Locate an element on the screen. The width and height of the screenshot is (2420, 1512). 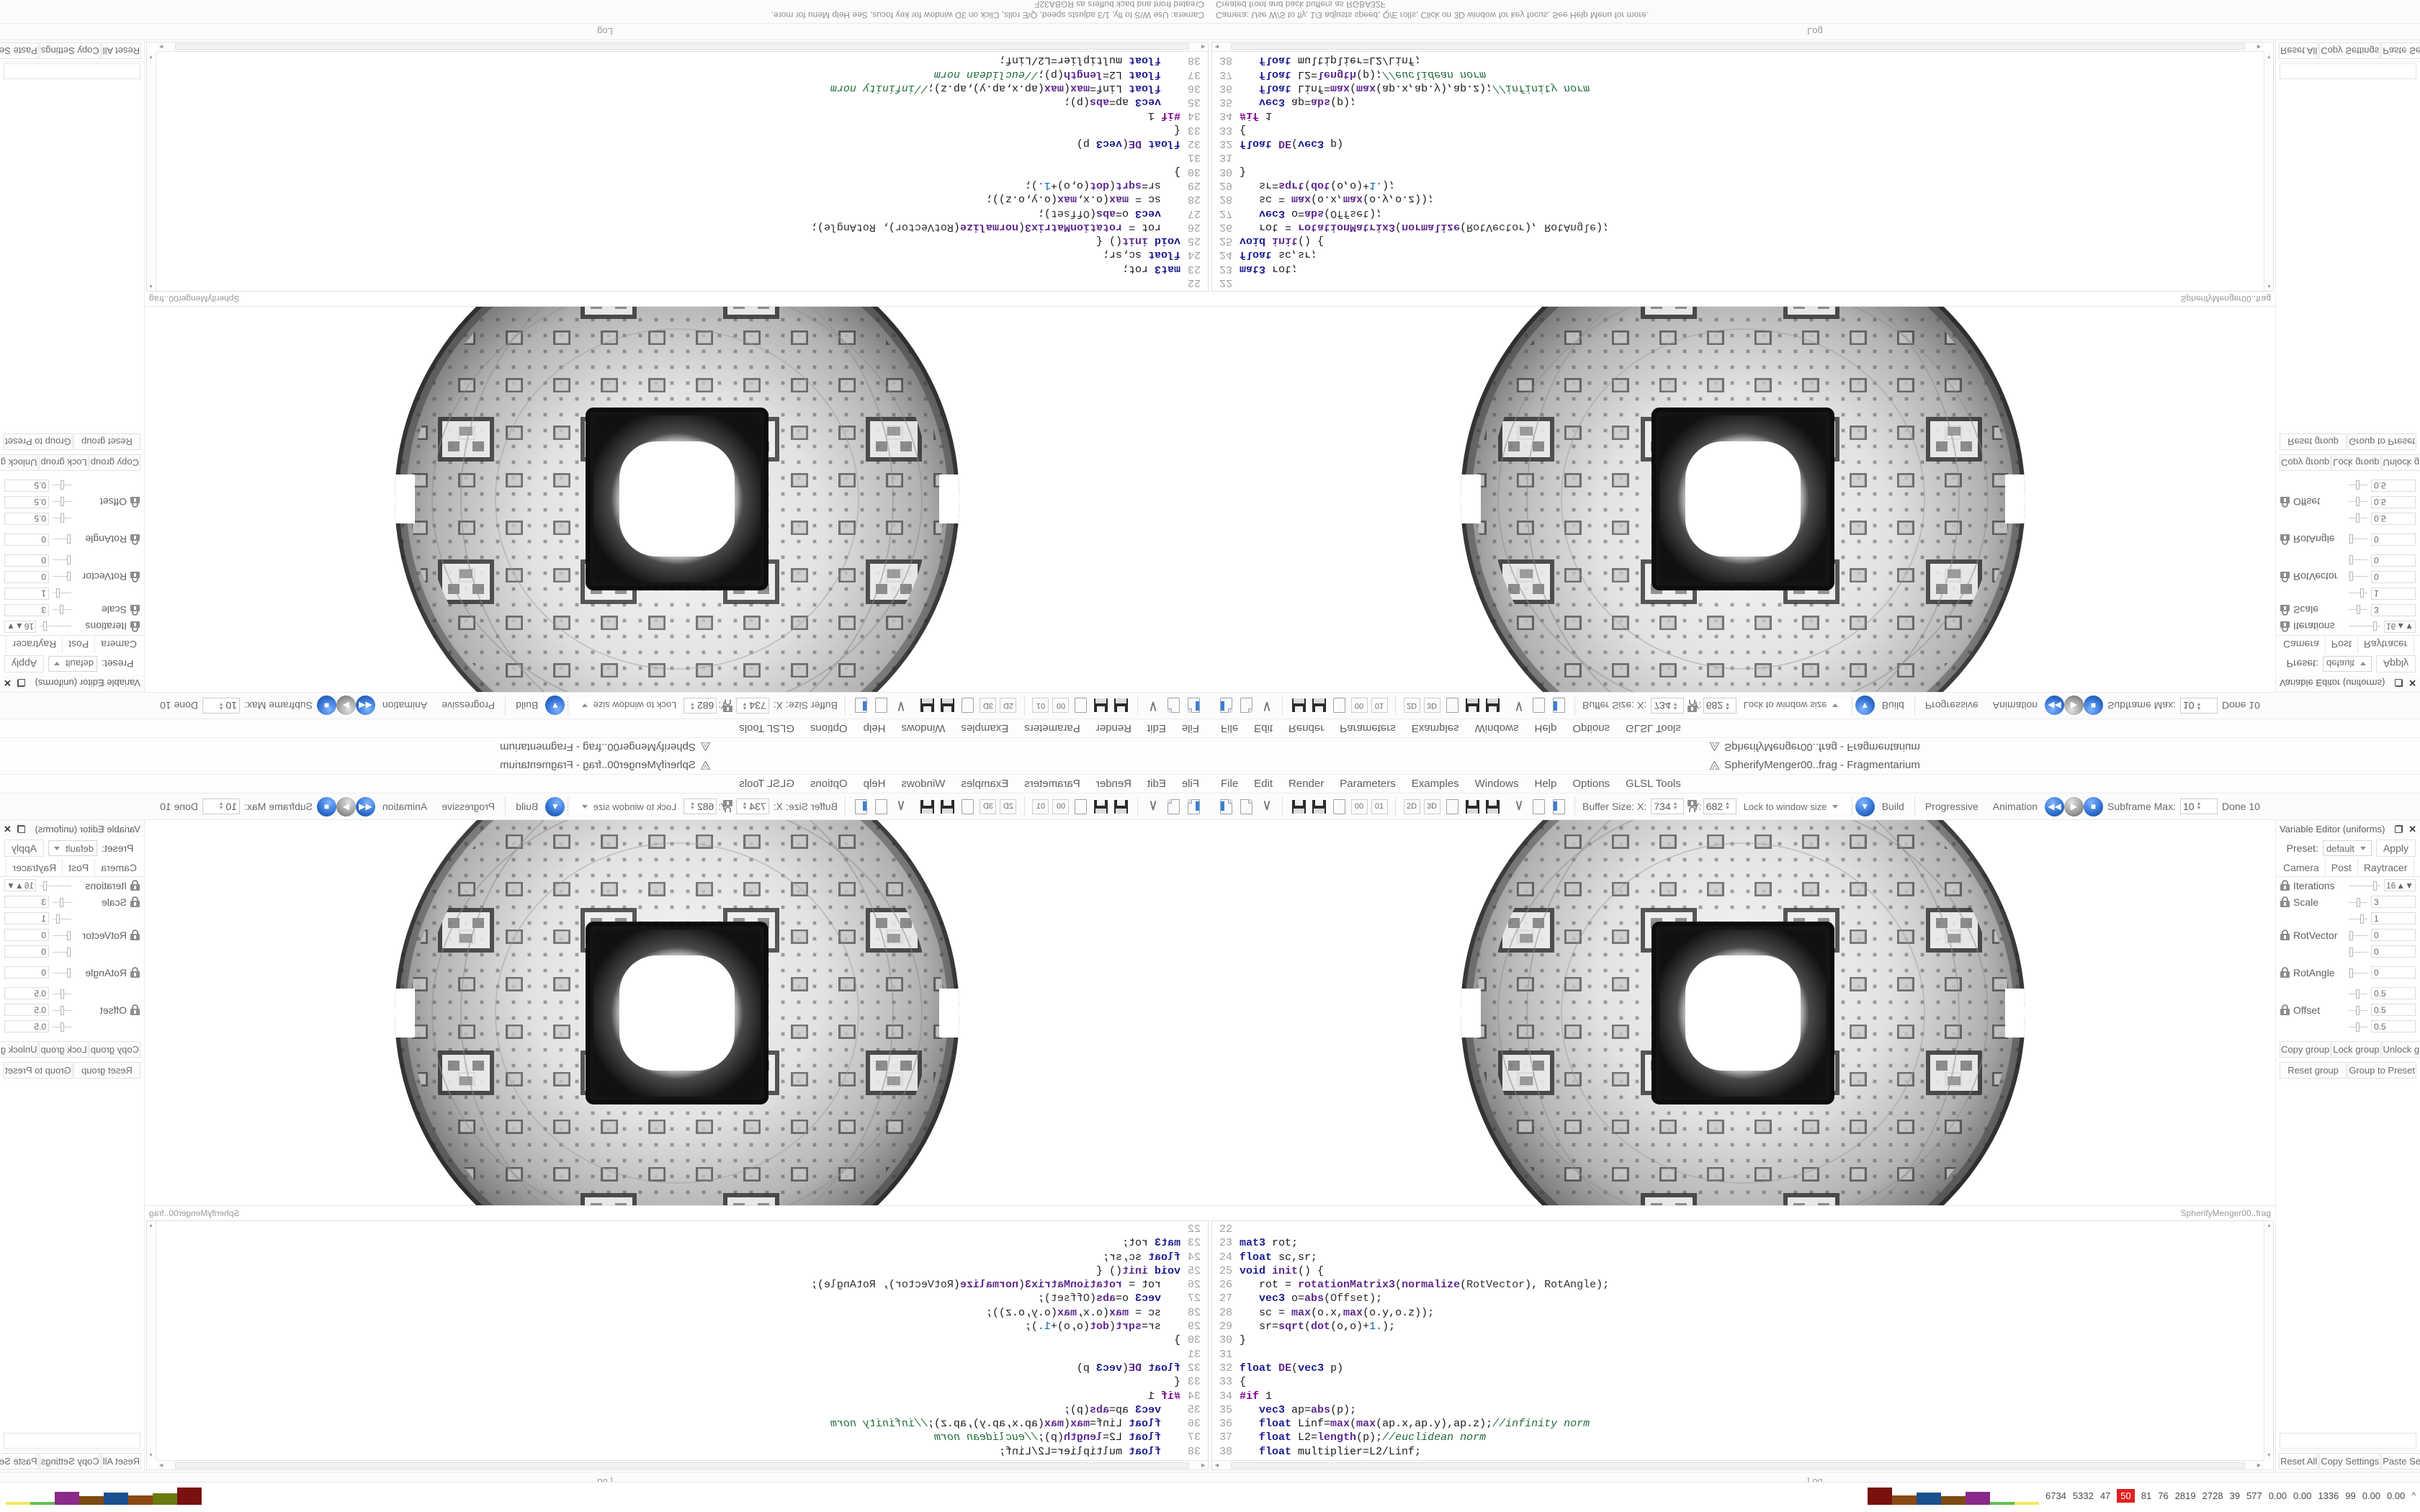
buffer-y-input: 682 ▲ ▼ is located at coordinates (1719, 706).